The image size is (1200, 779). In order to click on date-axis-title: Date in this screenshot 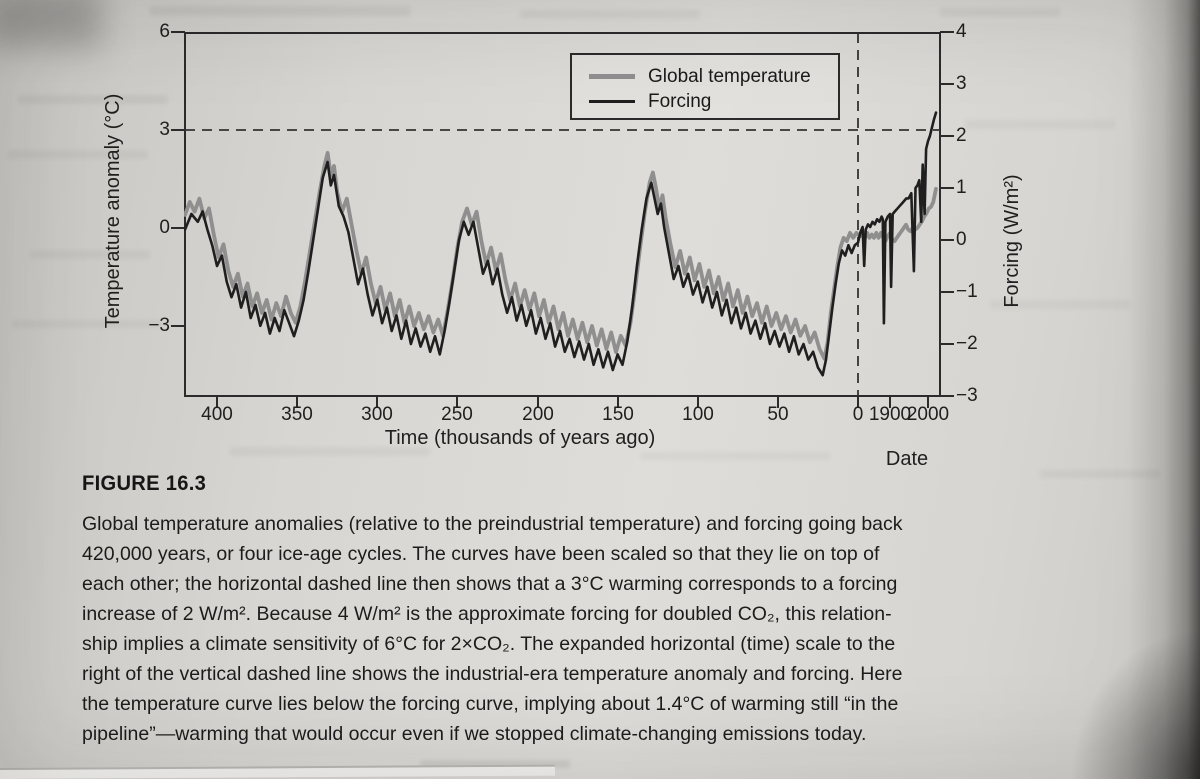, I will do `click(907, 459)`.